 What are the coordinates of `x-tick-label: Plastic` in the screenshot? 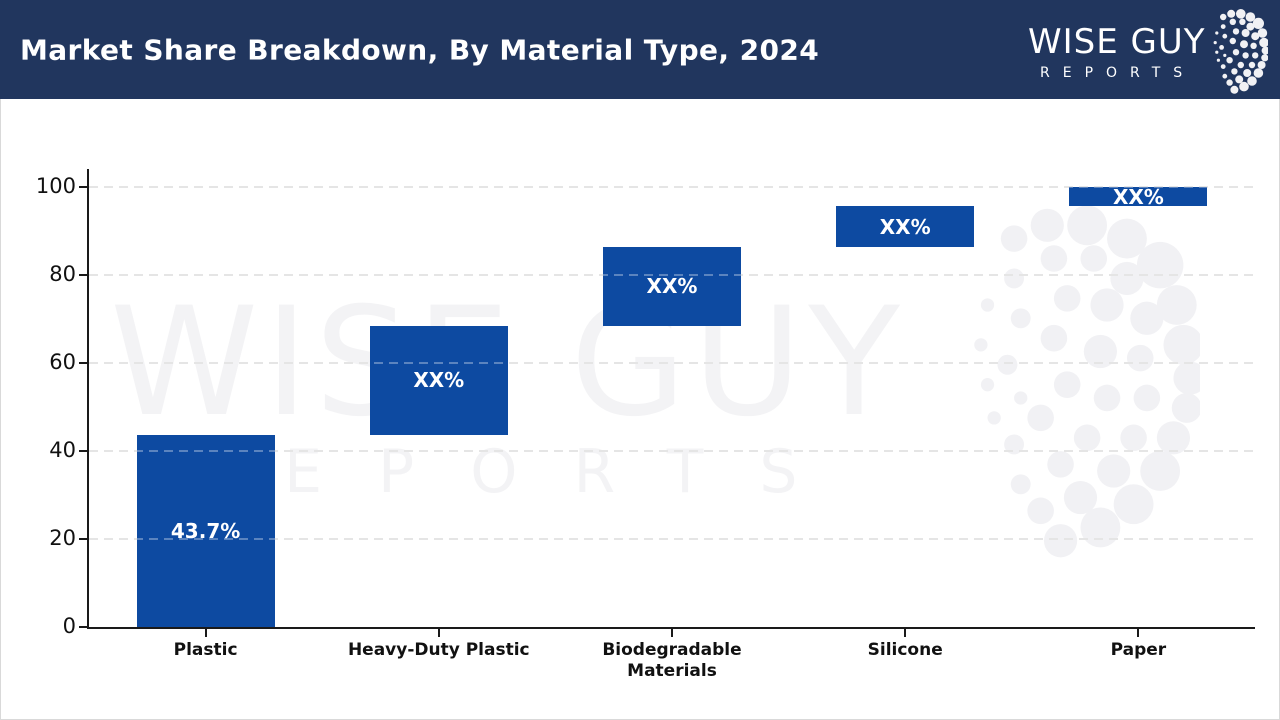 It's located at (205, 650).